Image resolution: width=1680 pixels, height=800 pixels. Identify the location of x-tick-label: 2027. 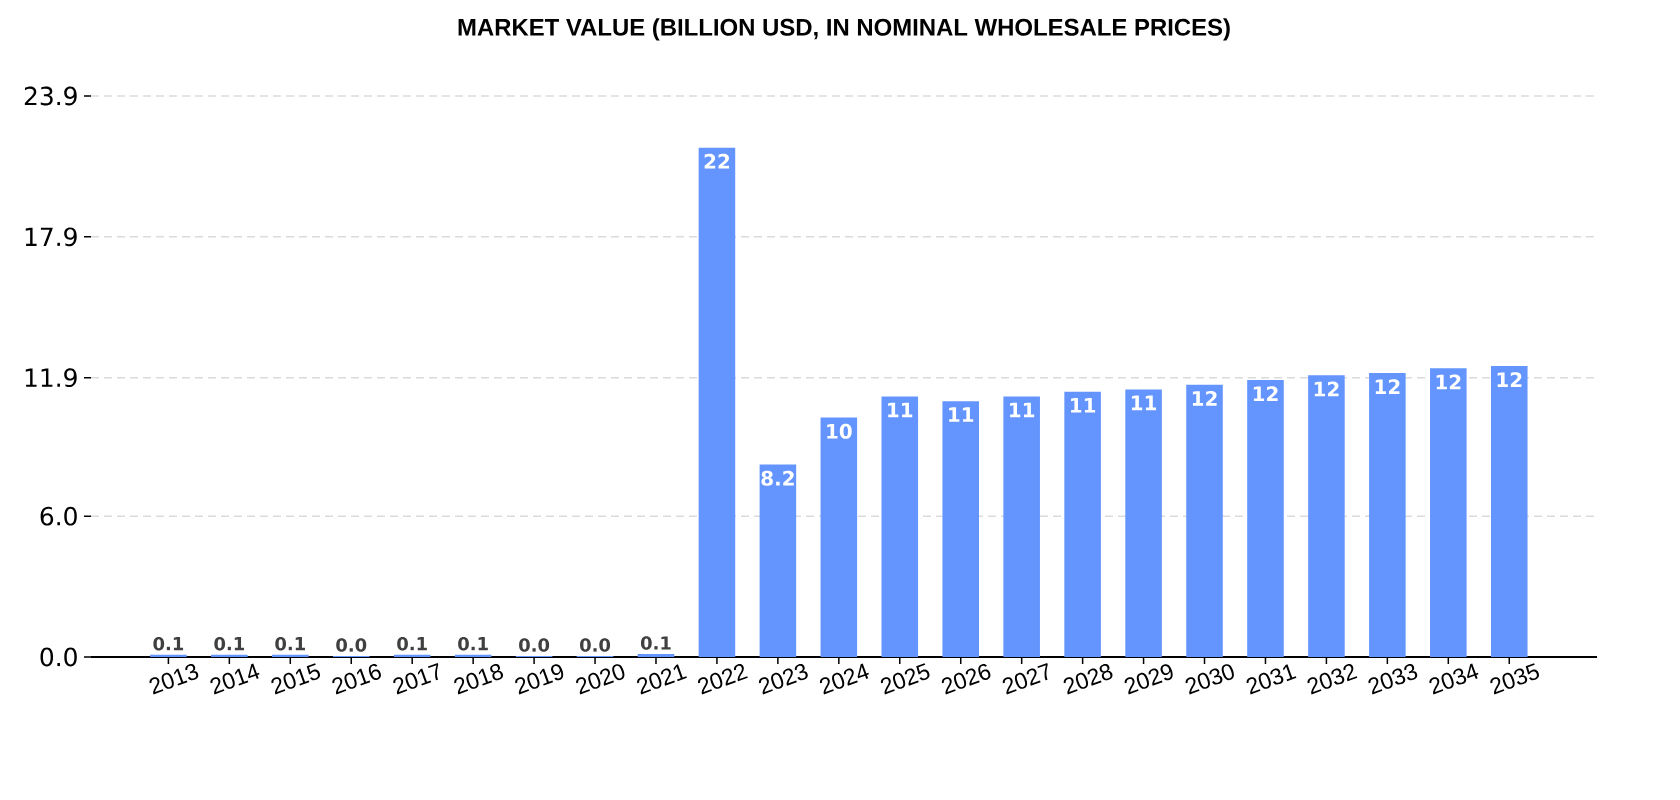
(1025, 678).